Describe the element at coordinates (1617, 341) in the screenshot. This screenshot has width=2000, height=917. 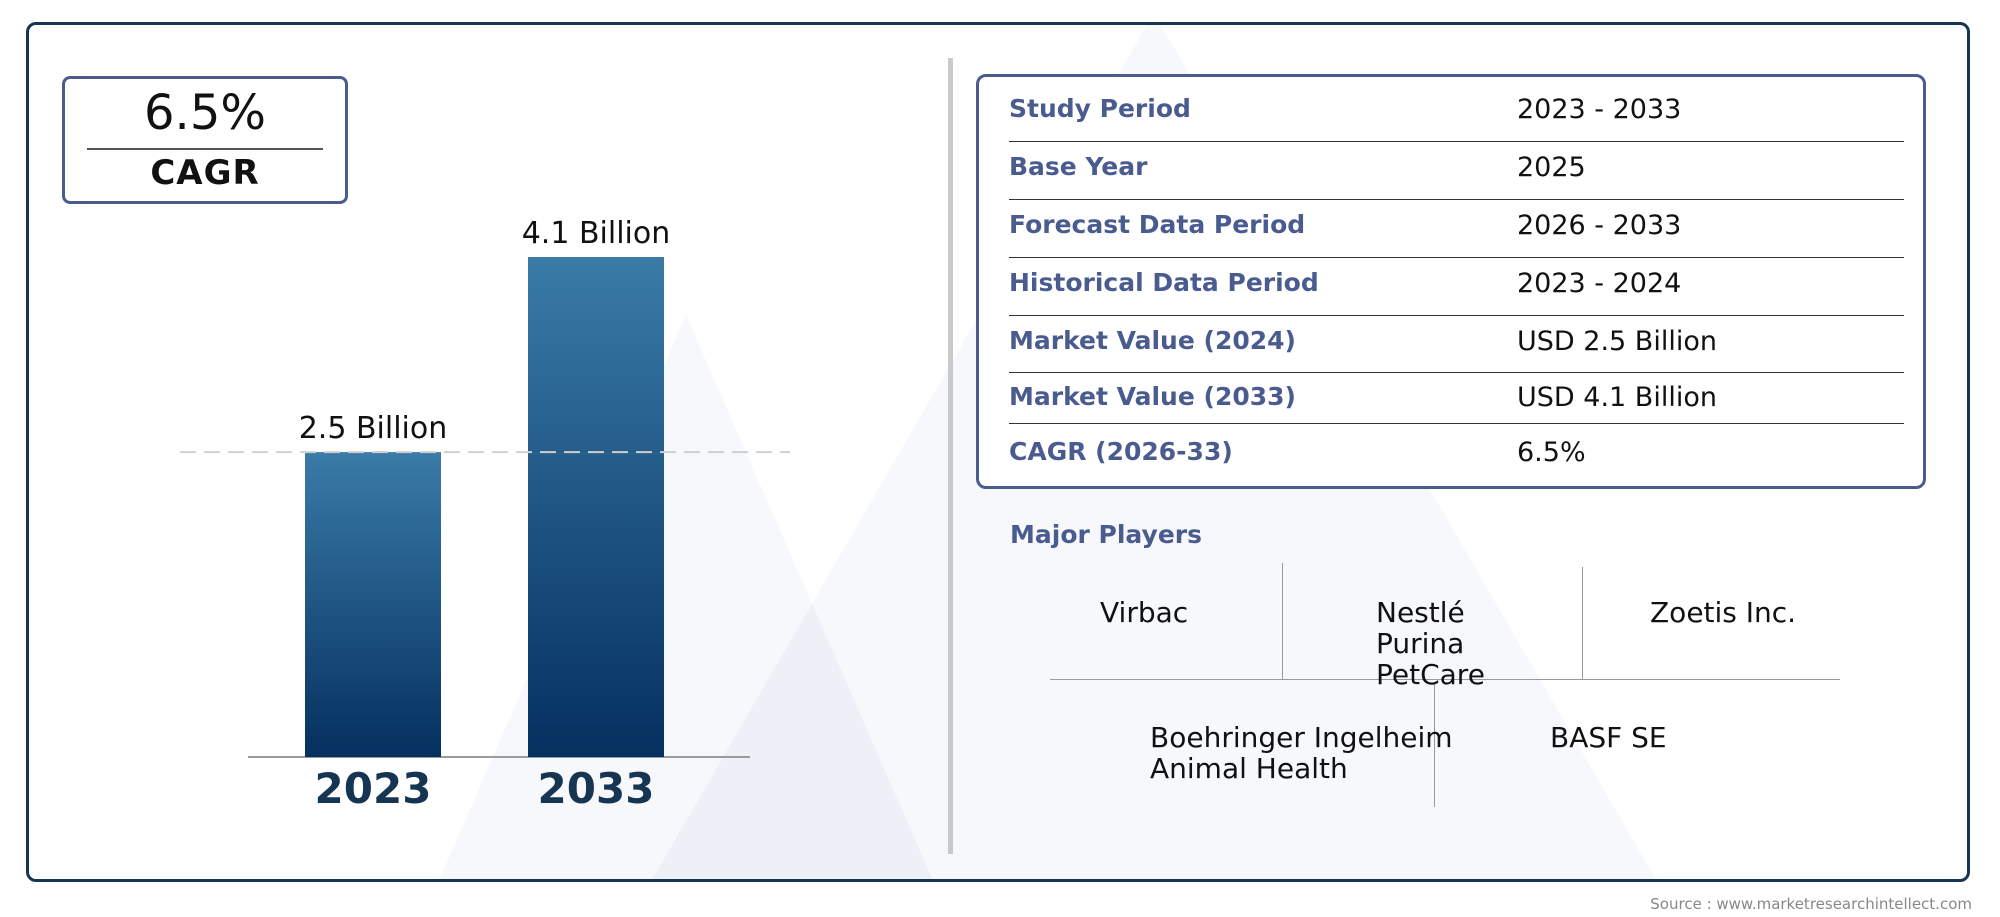
I see `info-value: USD 2.5 Billion` at that location.